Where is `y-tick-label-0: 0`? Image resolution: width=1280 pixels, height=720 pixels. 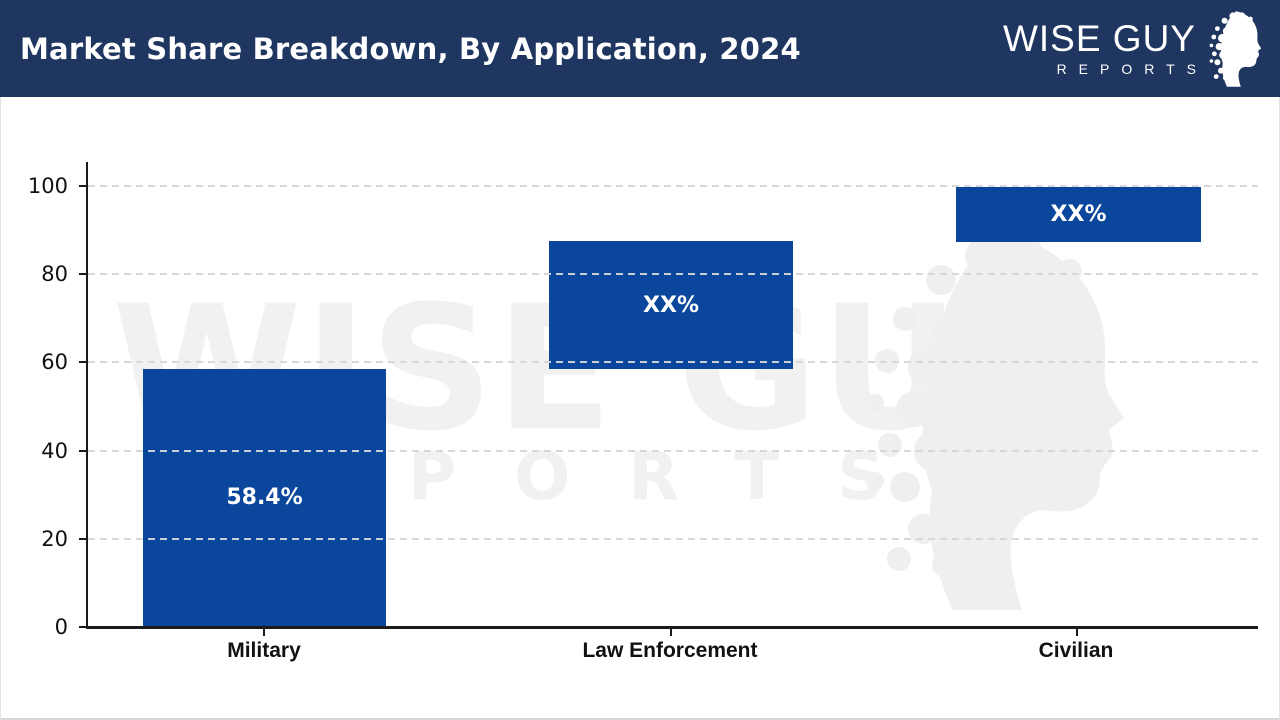 y-tick-label-0: 0 is located at coordinates (61, 627).